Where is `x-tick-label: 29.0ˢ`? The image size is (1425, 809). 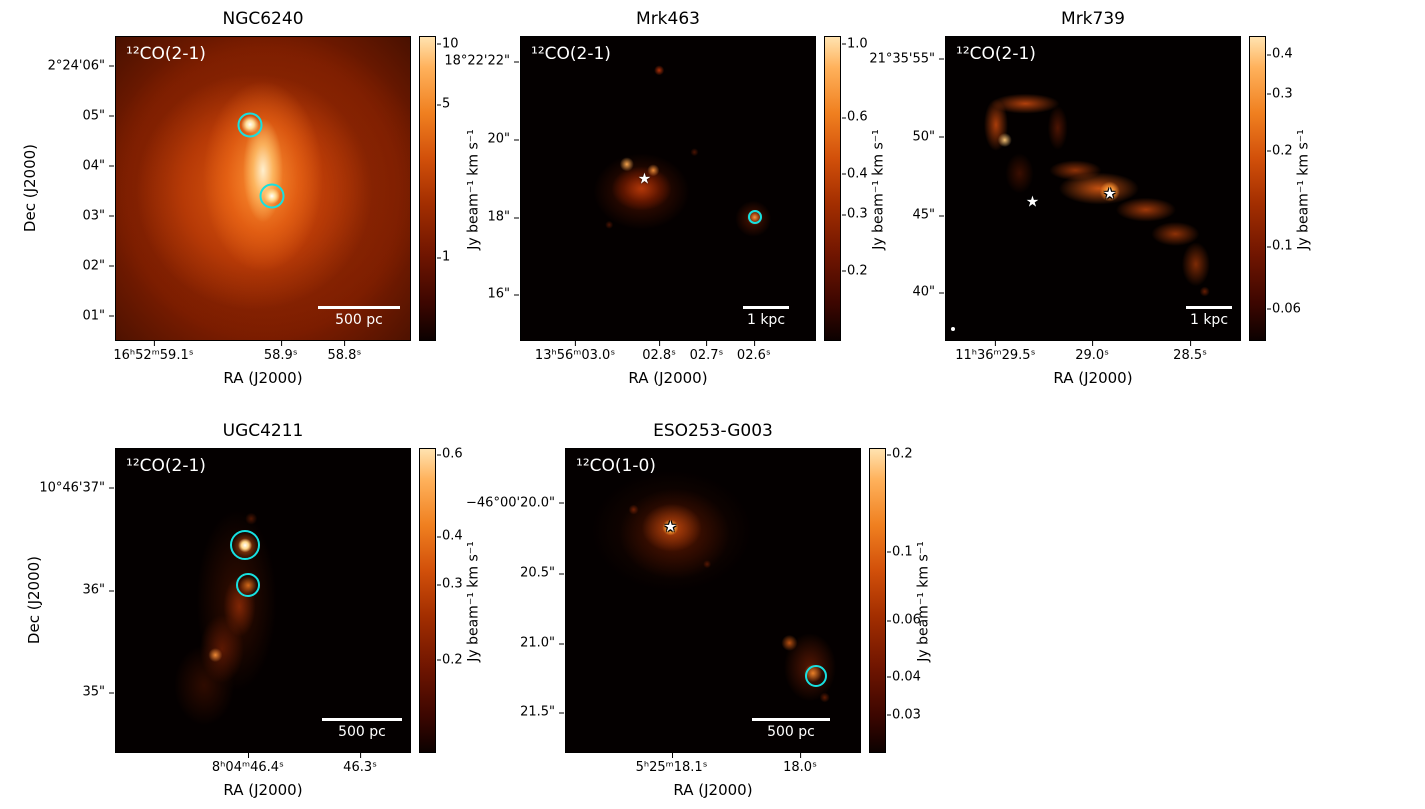
x-tick-label: 29.0ˢ is located at coordinates (1092, 352).